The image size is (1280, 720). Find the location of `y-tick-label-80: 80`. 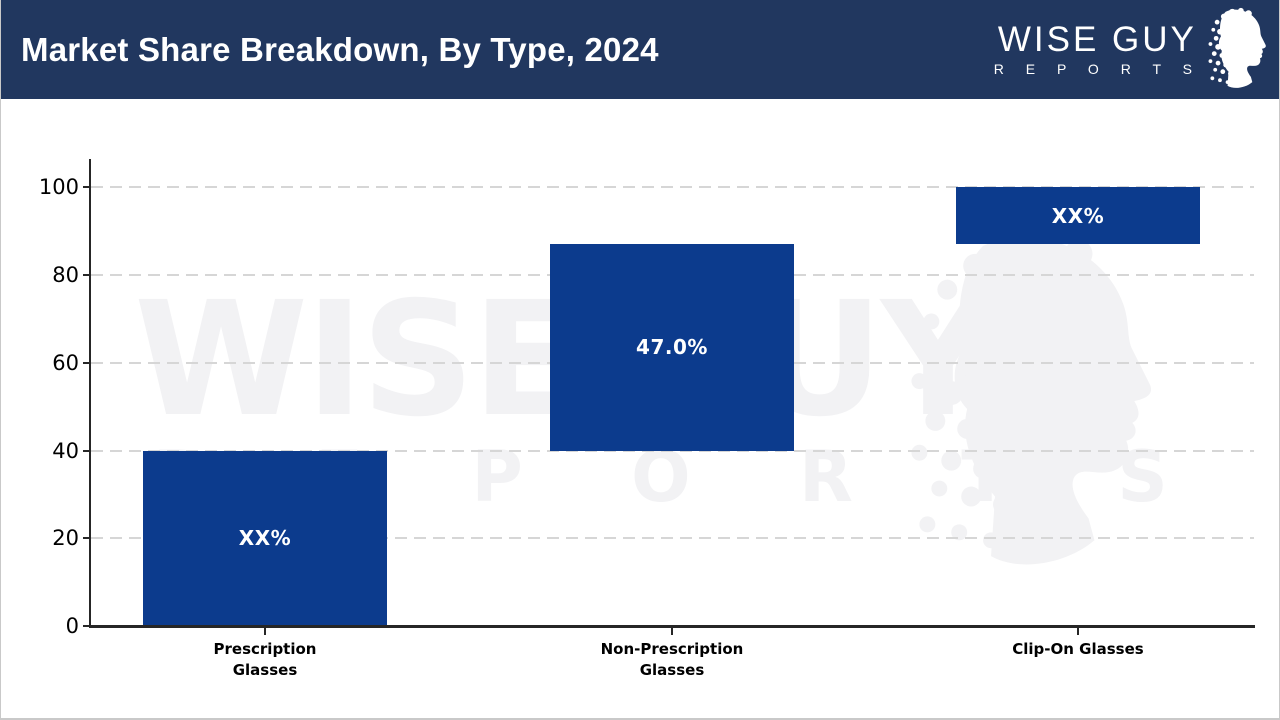

y-tick-label-80: 80 is located at coordinates (65, 275).